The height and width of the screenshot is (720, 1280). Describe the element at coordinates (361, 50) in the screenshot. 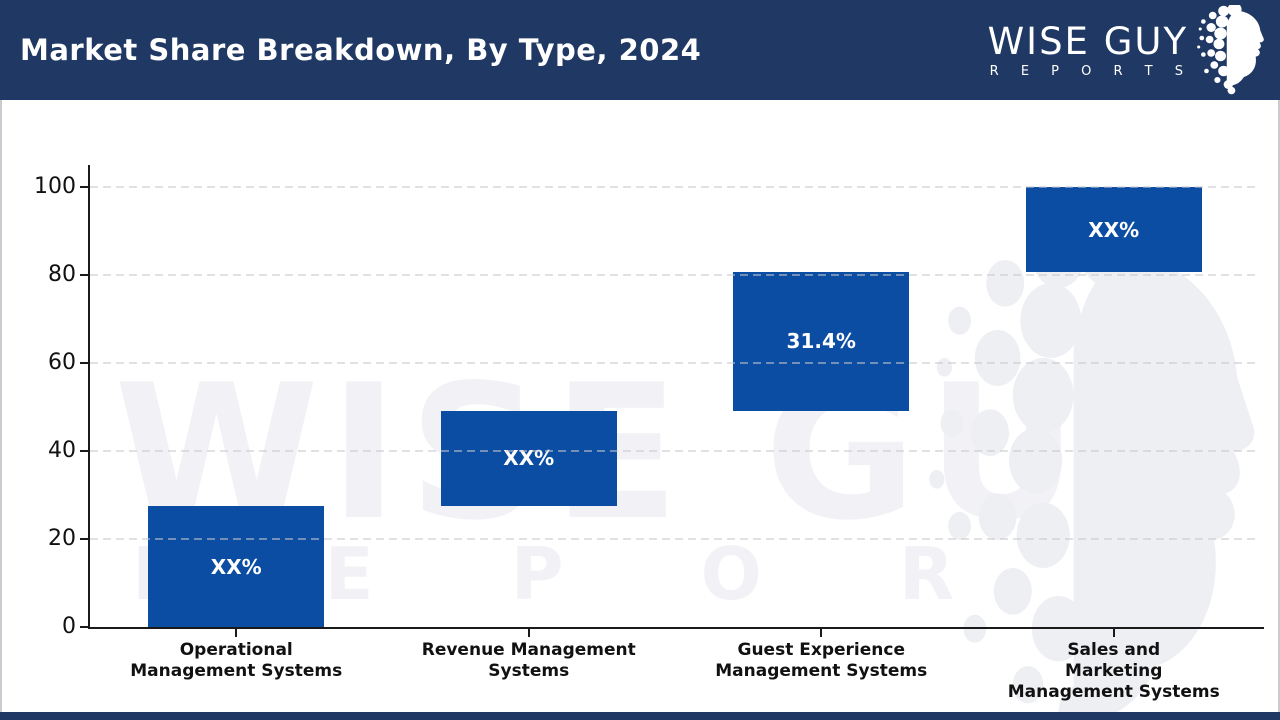

I see `page-title: Market Share Breakdown, By Type, 2024` at that location.